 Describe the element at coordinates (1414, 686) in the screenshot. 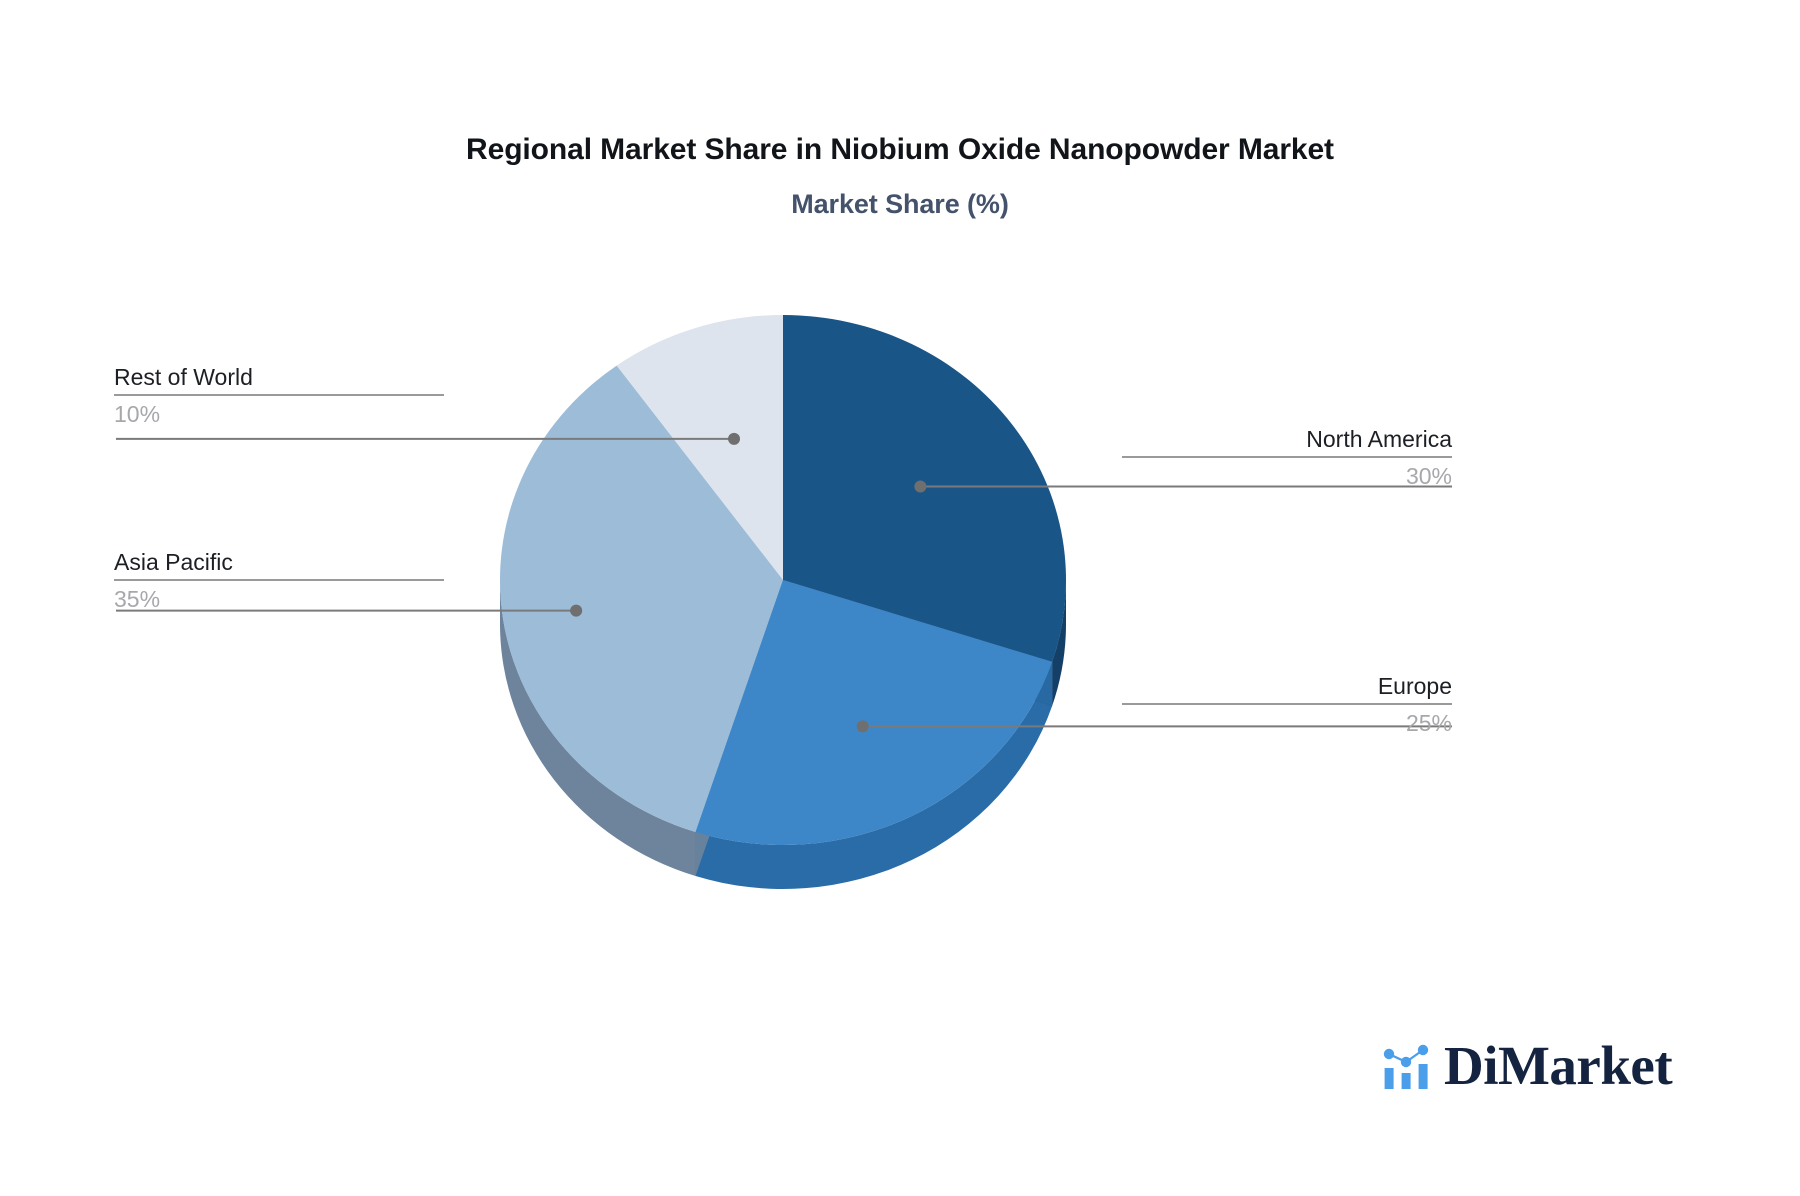

I see `callout-label-europe: Europe` at that location.